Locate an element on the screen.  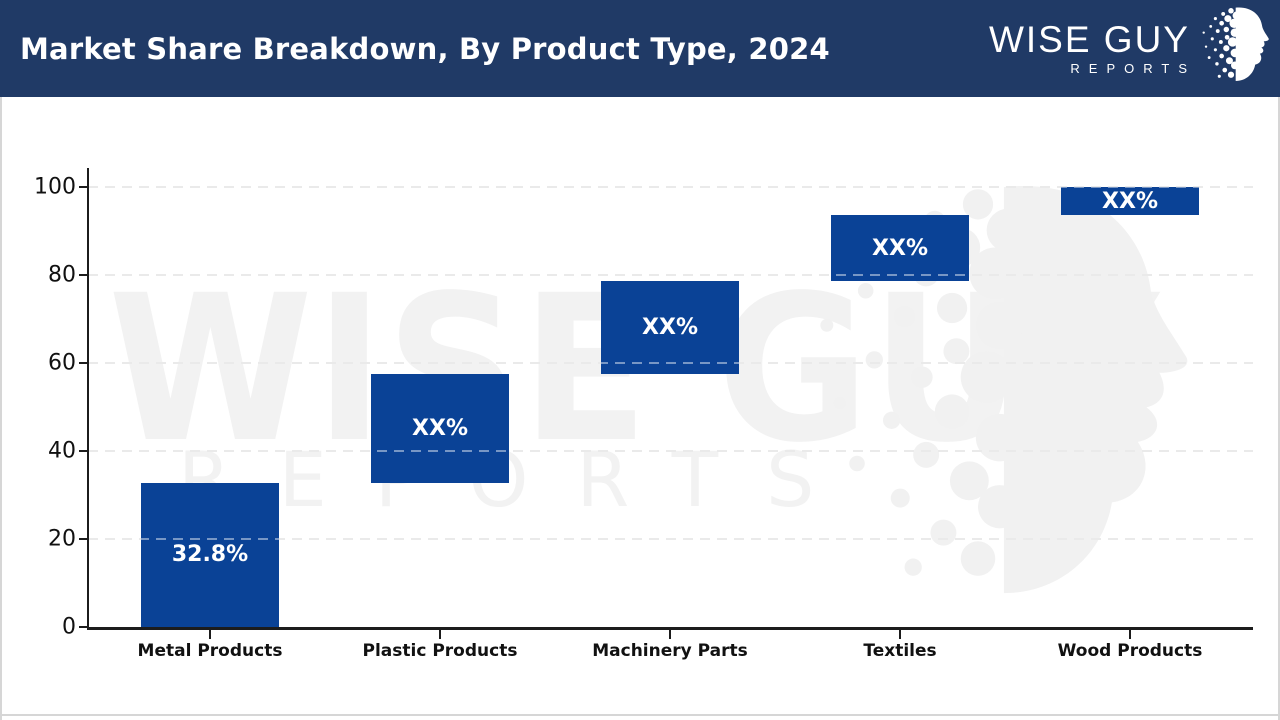
waterfall-bar: 32.8% is located at coordinates (210, 554).